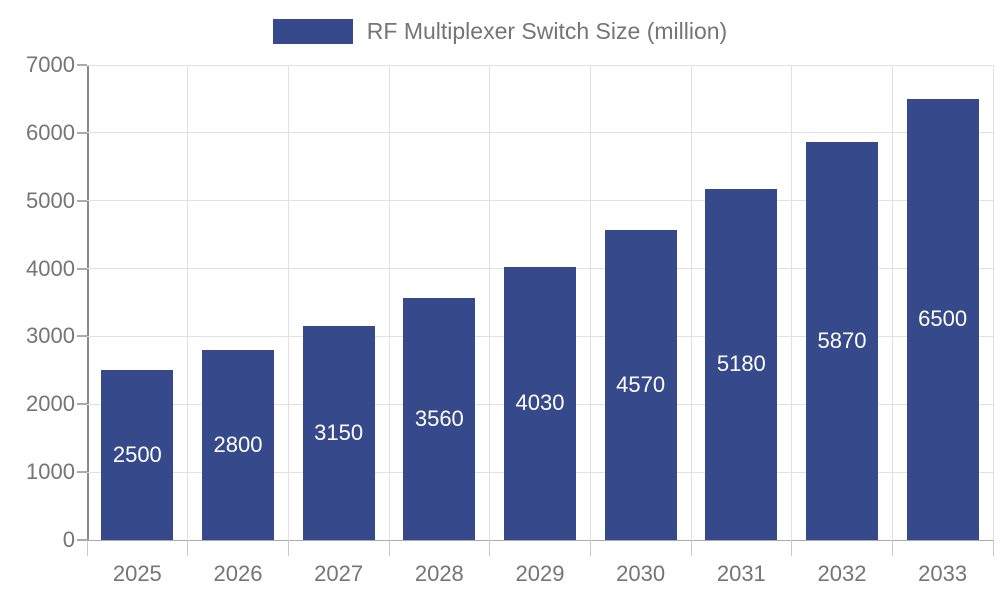  I want to click on bar-value-label: 5180, so click(741, 364).